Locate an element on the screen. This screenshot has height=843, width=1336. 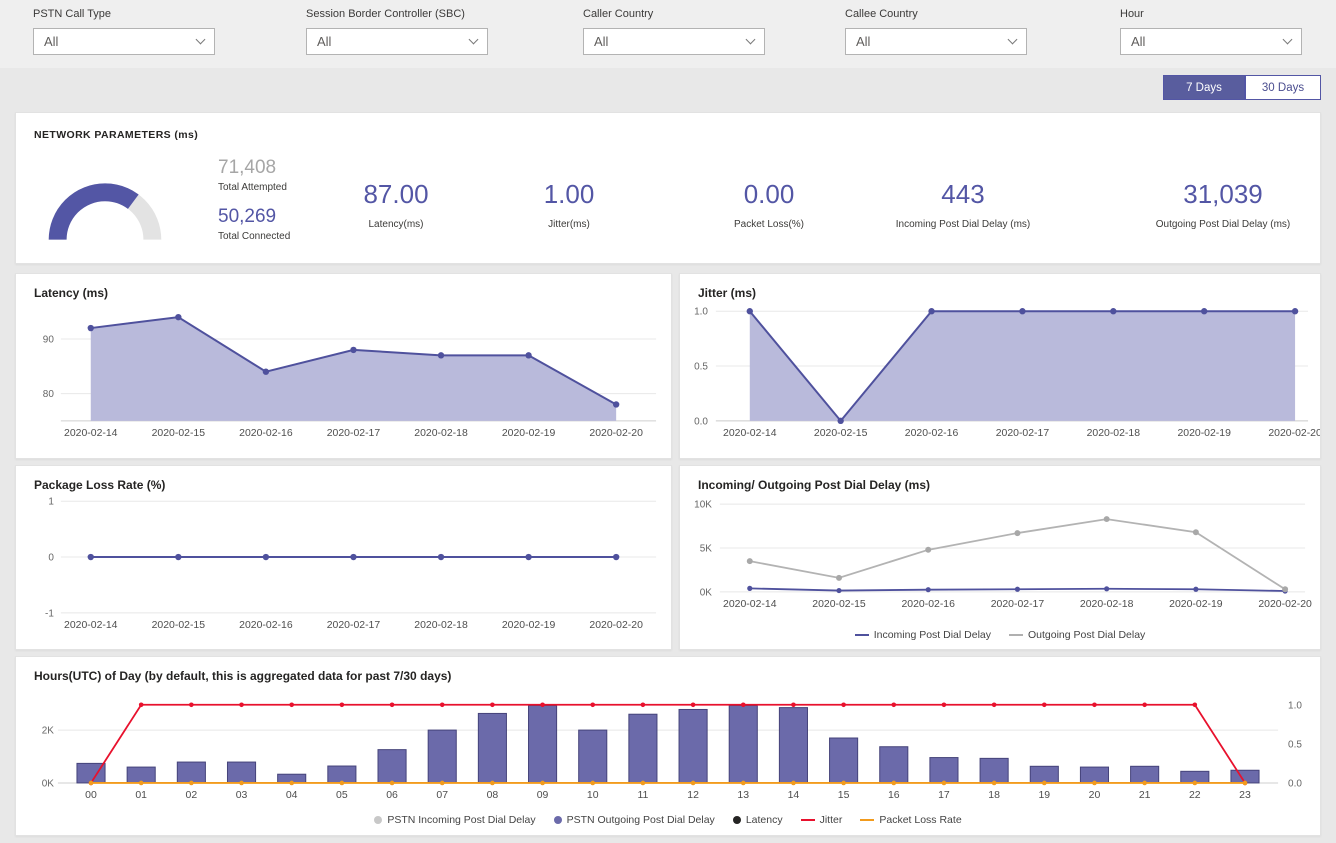
svg-text: 01 is located at coordinates (141, 795).